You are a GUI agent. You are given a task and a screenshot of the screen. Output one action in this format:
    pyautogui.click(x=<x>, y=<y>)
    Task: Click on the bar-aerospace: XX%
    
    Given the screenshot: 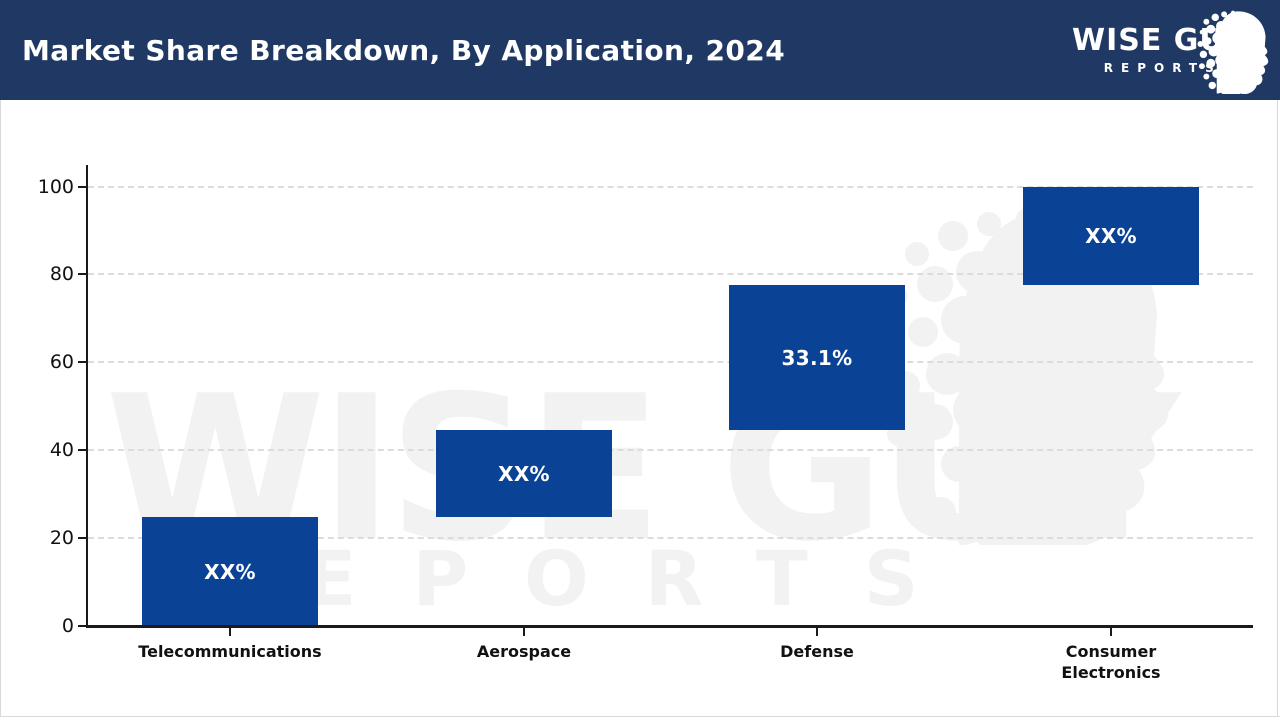 What is the action you would take?
    pyautogui.click(x=524, y=474)
    